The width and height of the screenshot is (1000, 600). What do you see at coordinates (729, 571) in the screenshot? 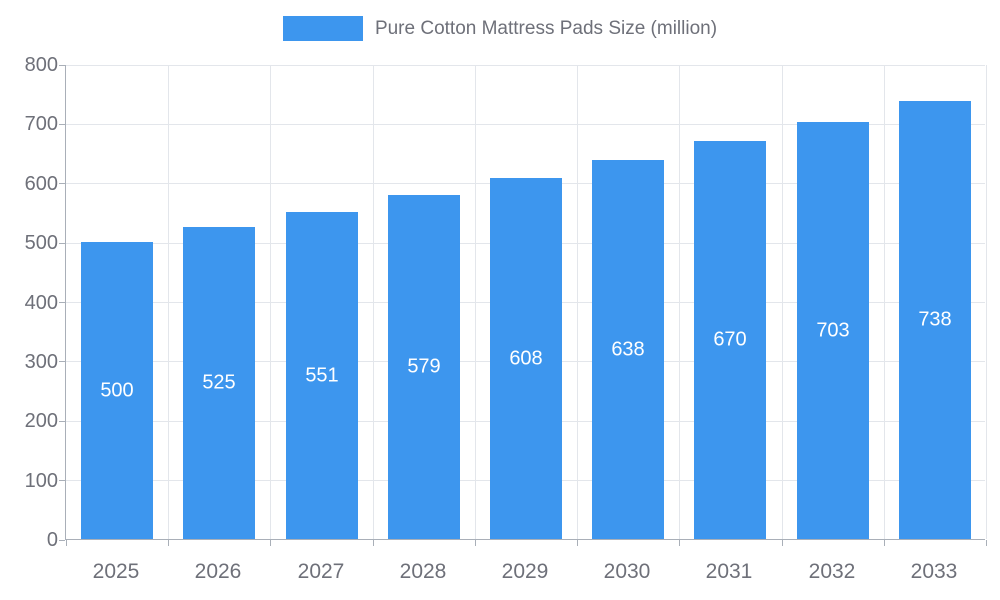
I see `x-tick-label: 2031` at bounding box center [729, 571].